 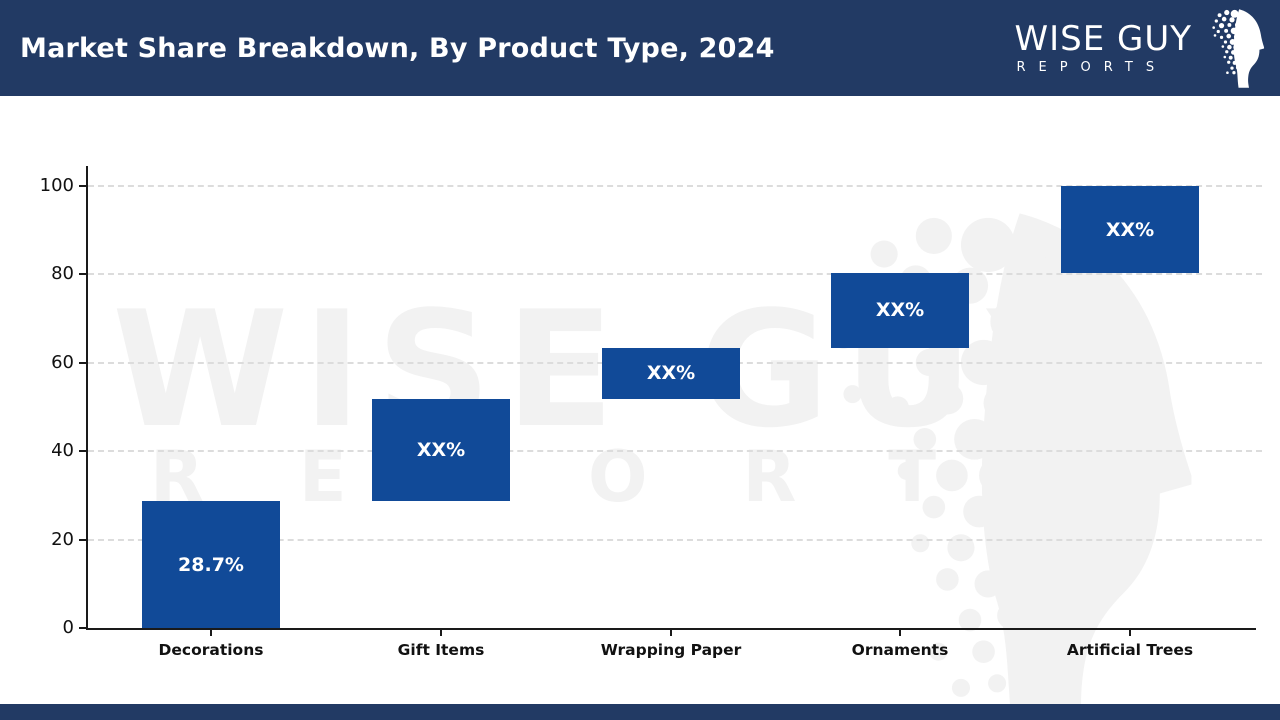 What do you see at coordinates (68, 627) in the screenshot?
I see `y-tick-label-0: 0` at bounding box center [68, 627].